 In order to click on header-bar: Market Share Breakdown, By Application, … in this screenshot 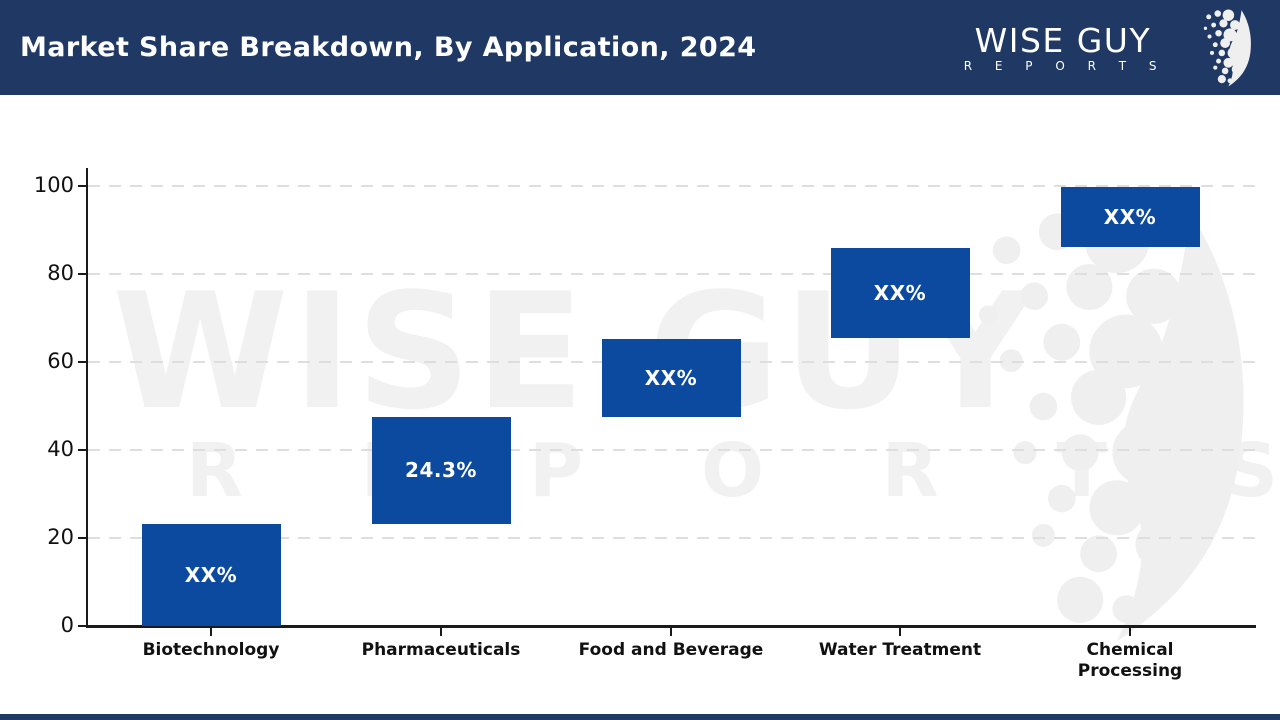, I will do `click(640, 47)`.